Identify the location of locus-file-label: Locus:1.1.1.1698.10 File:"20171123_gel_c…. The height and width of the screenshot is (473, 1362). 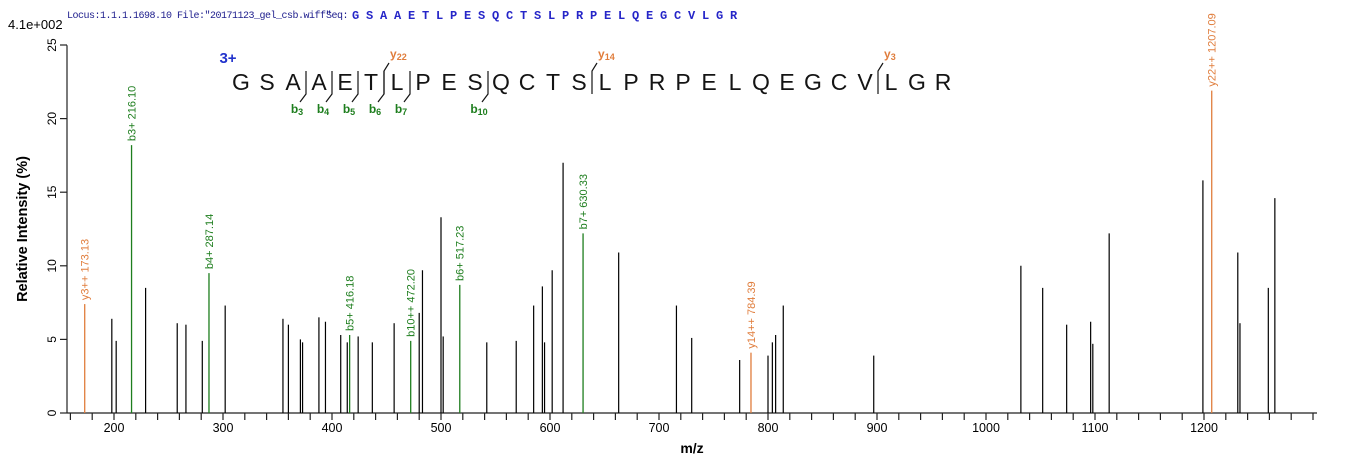
(199, 16).